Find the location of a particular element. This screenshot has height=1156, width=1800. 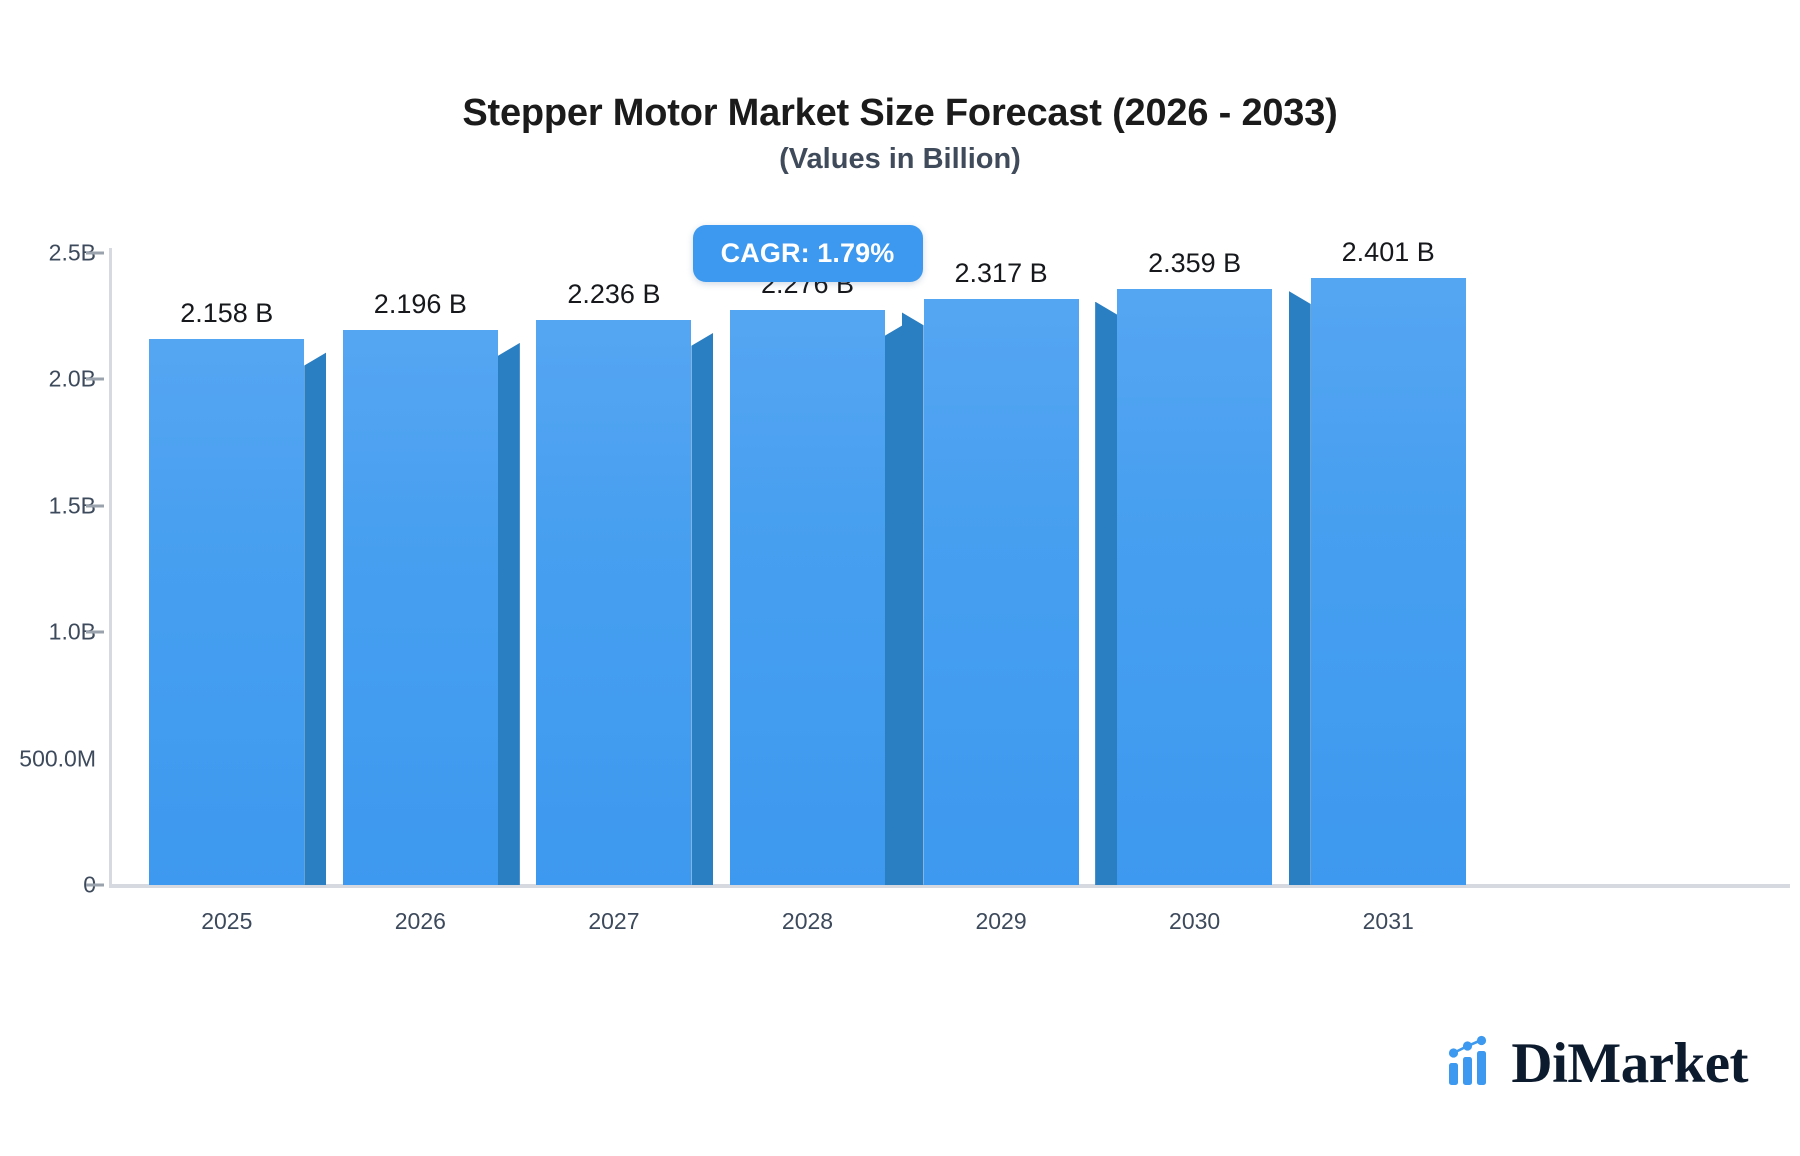

bar-2027: 2.236 B is located at coordinates (625, 582).